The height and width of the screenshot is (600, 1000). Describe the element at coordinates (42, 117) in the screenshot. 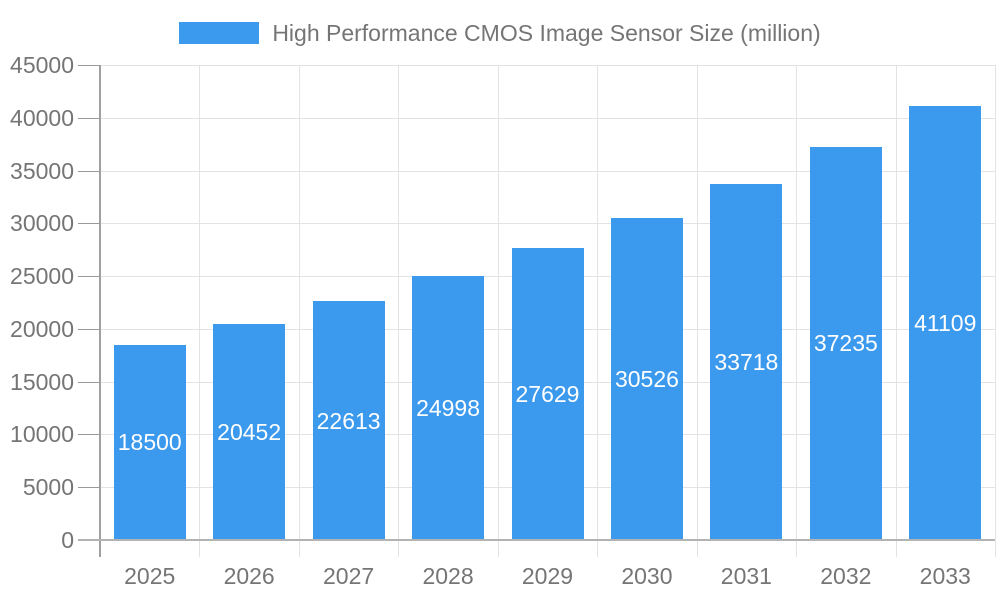

I see `y-axis-label: 40000` at that location.